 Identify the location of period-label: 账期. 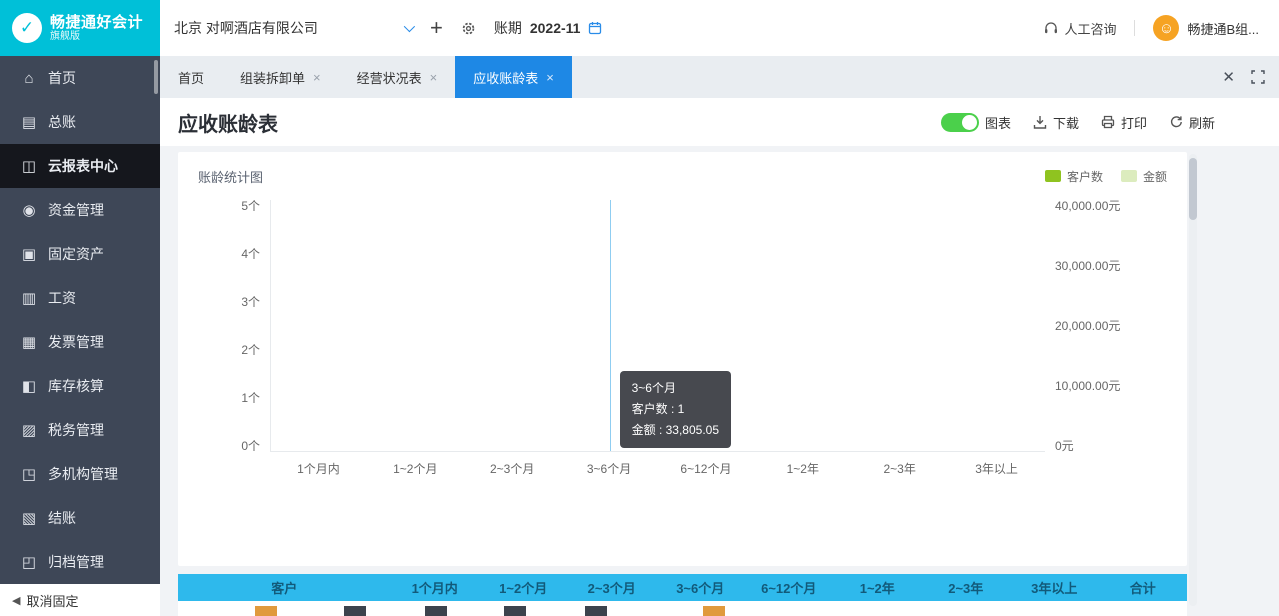
(507, 28).